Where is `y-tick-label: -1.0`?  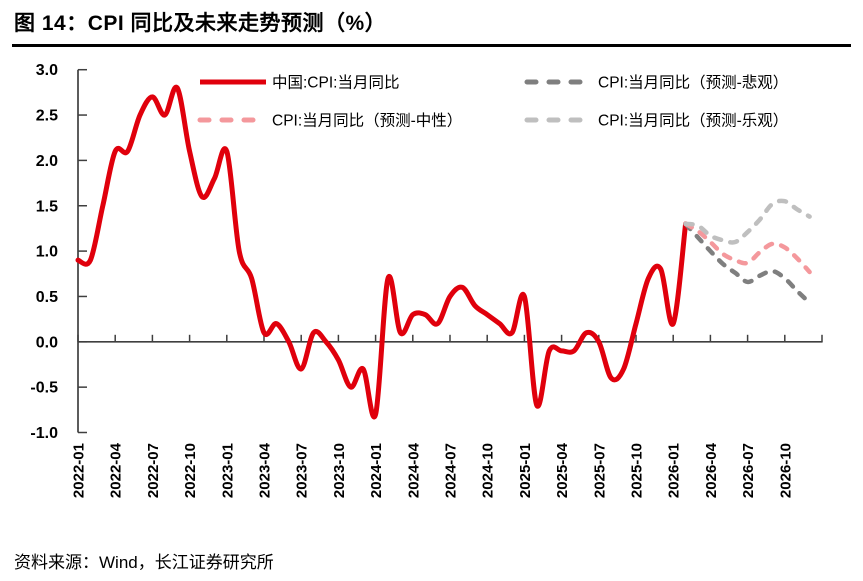 y-tick-label: -1.0 is located at coordinates (44, 433).